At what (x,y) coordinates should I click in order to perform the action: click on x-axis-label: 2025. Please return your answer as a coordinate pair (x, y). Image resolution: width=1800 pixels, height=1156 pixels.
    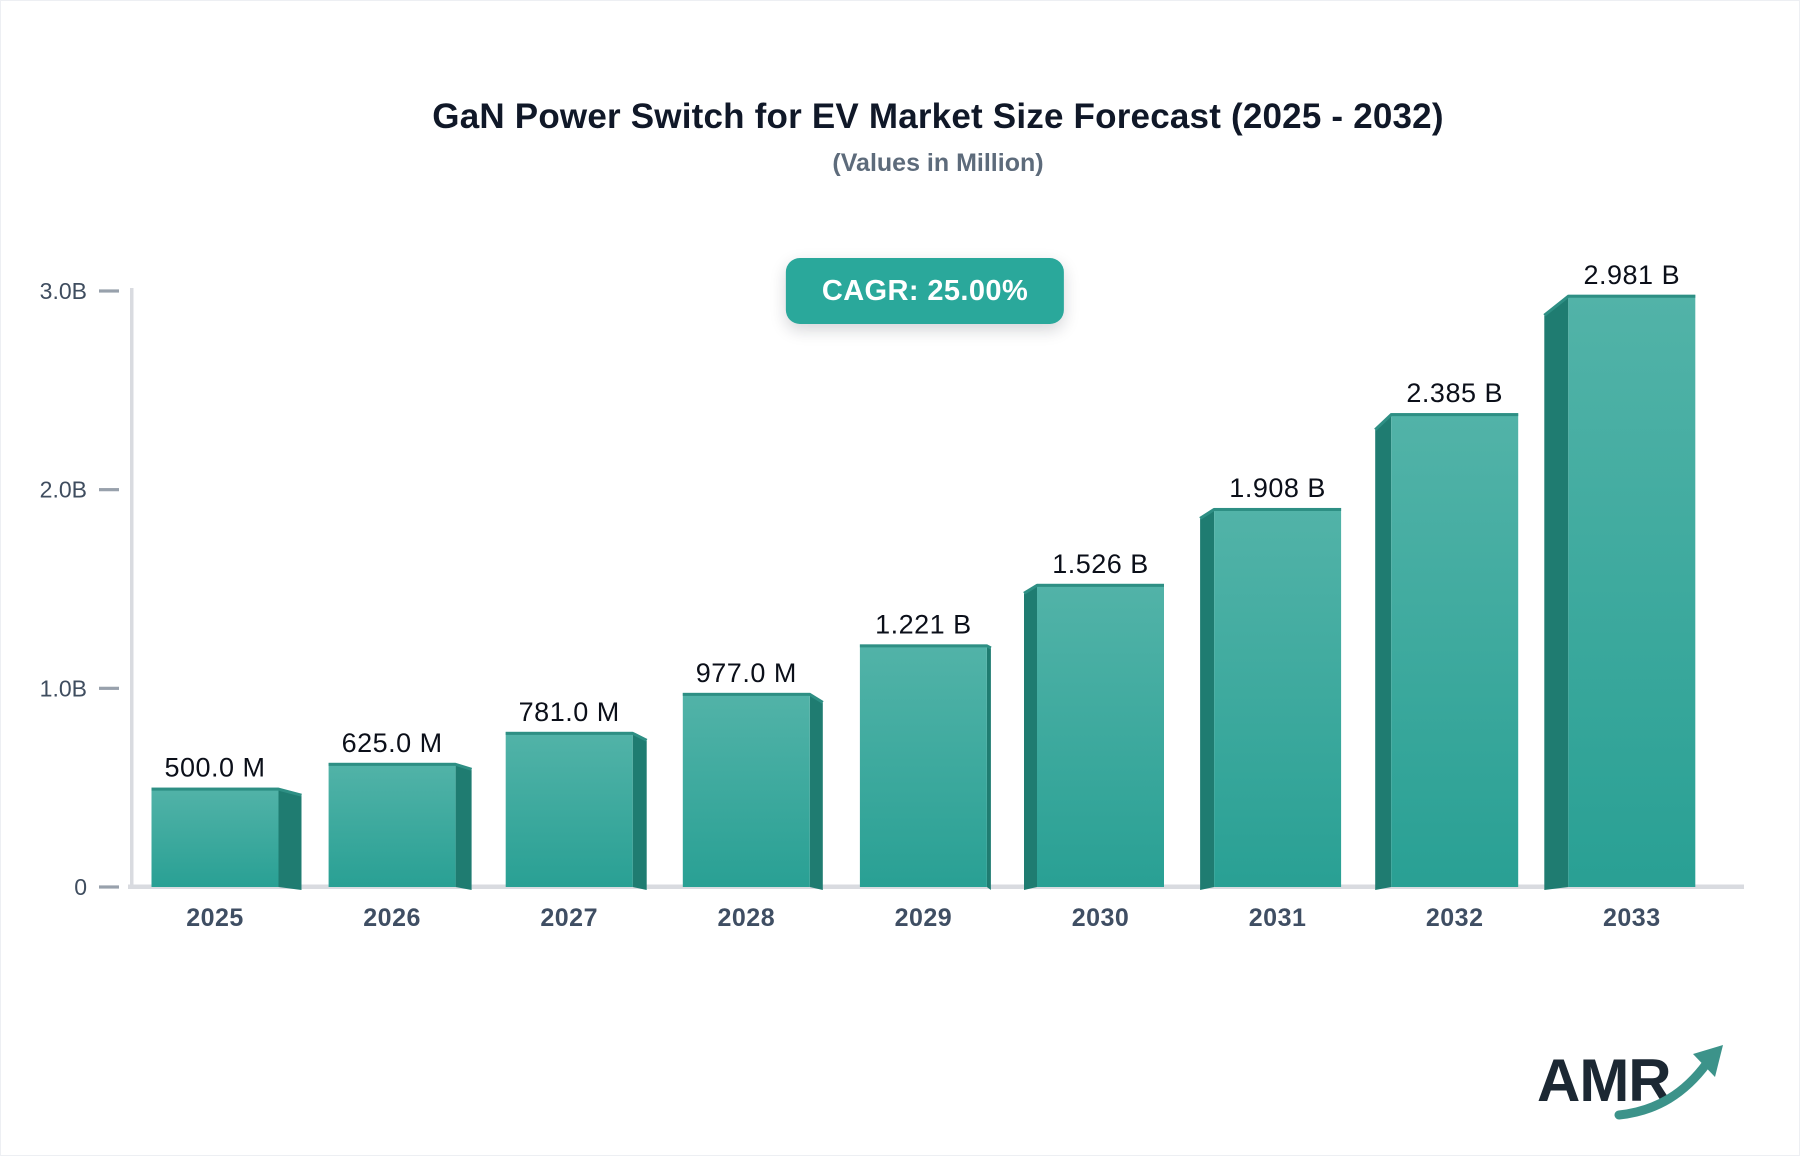
    Looking at the image, I should click on (215, 918).